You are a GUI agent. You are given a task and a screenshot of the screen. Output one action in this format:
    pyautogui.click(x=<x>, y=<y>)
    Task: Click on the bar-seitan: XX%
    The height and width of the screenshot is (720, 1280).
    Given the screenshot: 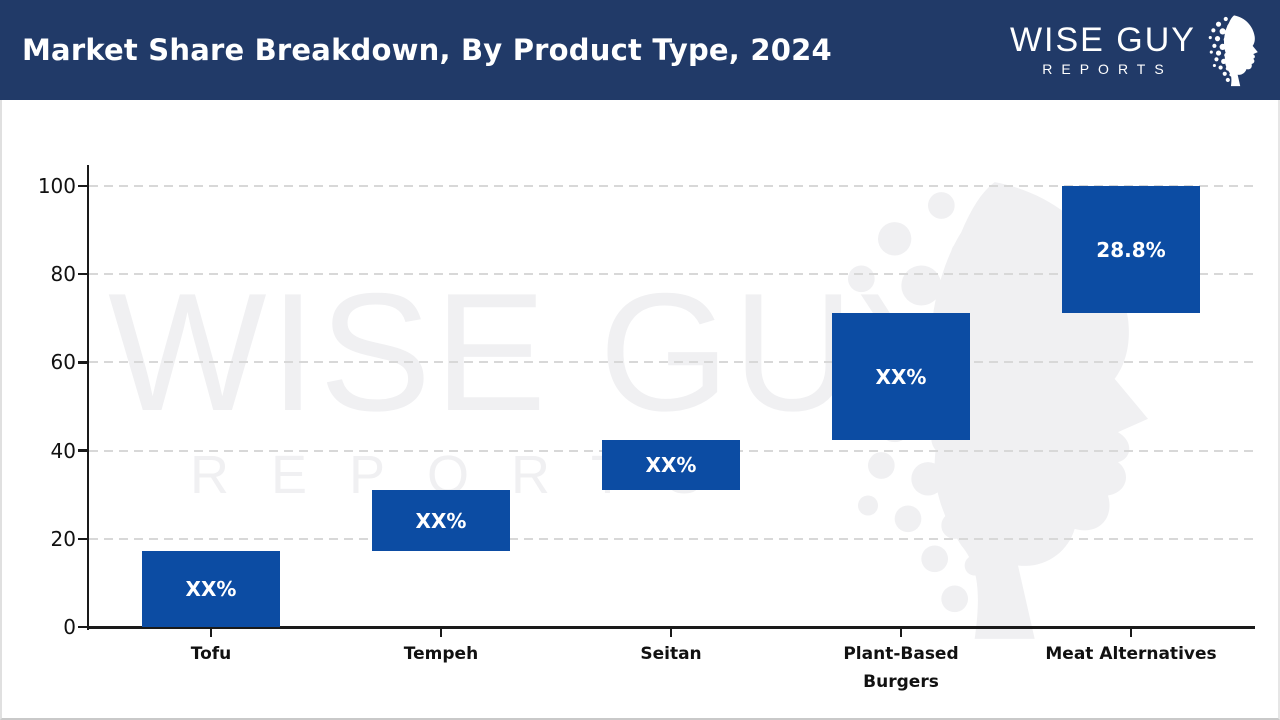 What is the action you would take?
    pyautogui.click(x=671, y=465)
    